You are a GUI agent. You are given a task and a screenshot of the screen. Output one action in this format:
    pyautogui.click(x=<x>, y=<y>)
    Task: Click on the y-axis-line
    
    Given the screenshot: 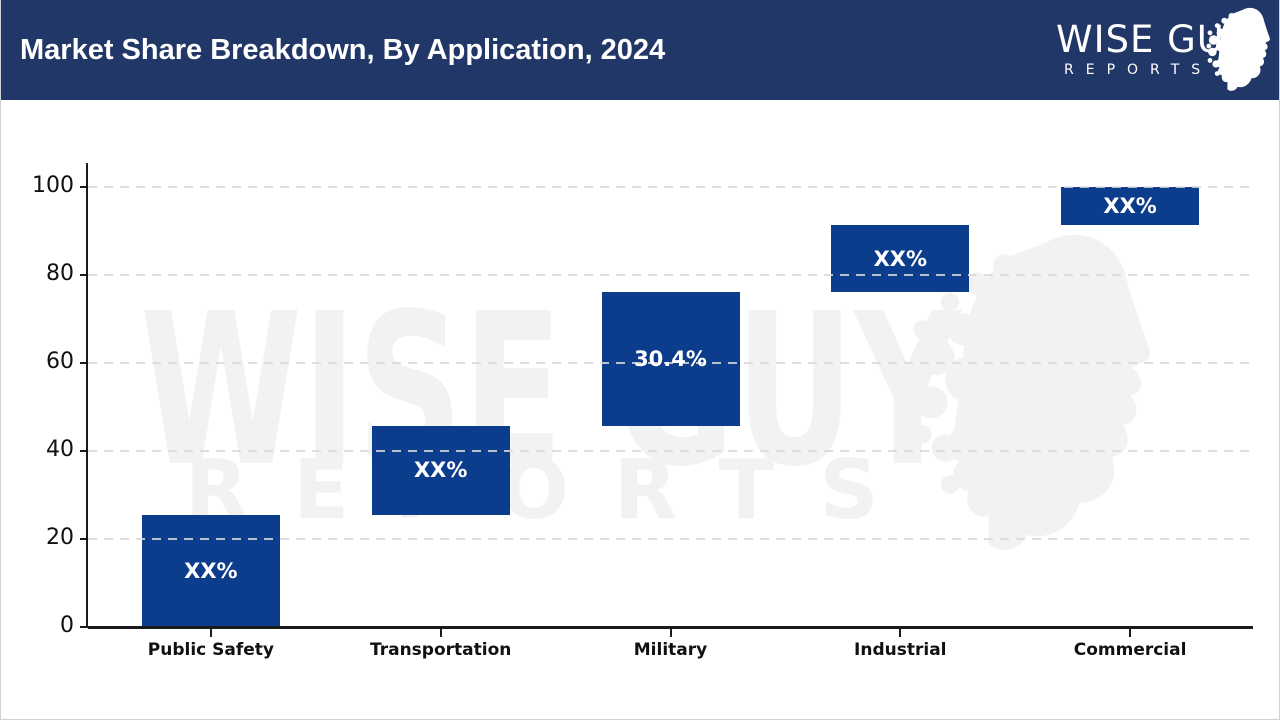 What is the action you would take?
    pyautogui.click(x=87, y=395)
    